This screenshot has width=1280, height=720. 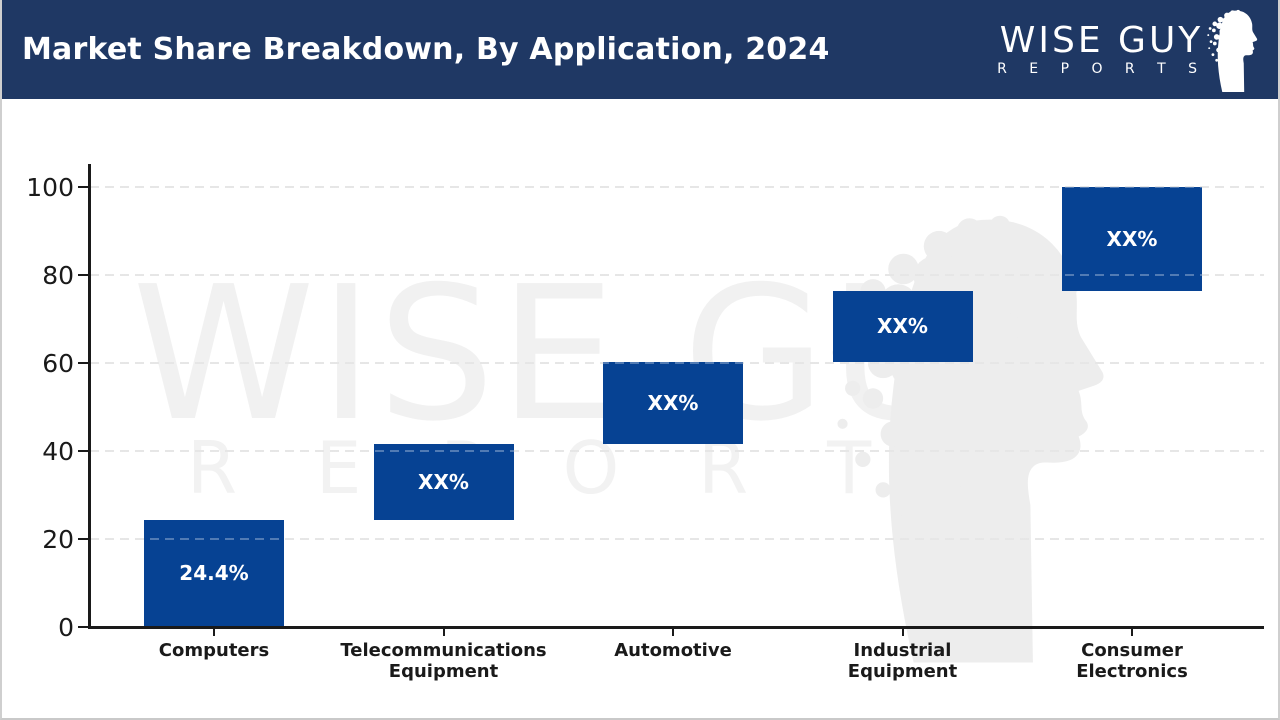 What do you see at coordinates (902, 632) in the screenshot?
I see `x-tick-industrial-equipment` at bounding box center [902, 632].